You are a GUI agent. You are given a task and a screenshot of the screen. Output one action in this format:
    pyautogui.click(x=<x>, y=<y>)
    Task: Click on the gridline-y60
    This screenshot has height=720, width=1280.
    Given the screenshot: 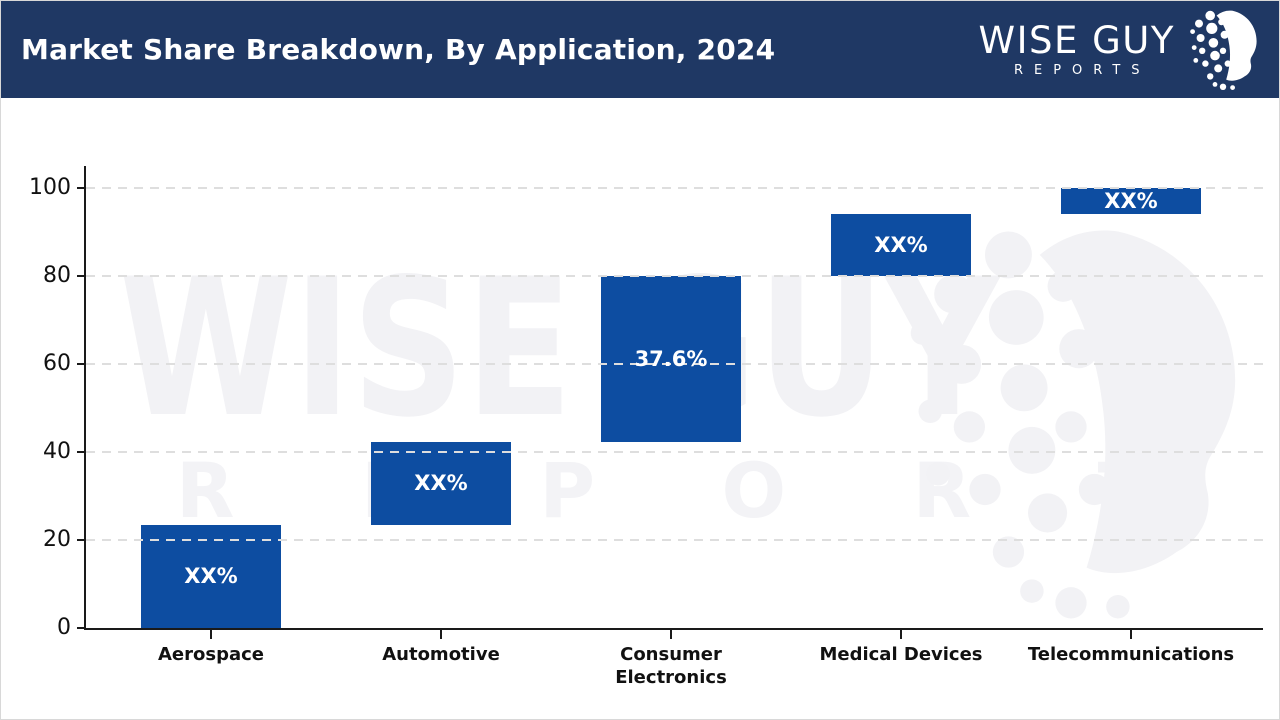 What is the action you would take?
    pyautogui.click(x=674, y=364)
    